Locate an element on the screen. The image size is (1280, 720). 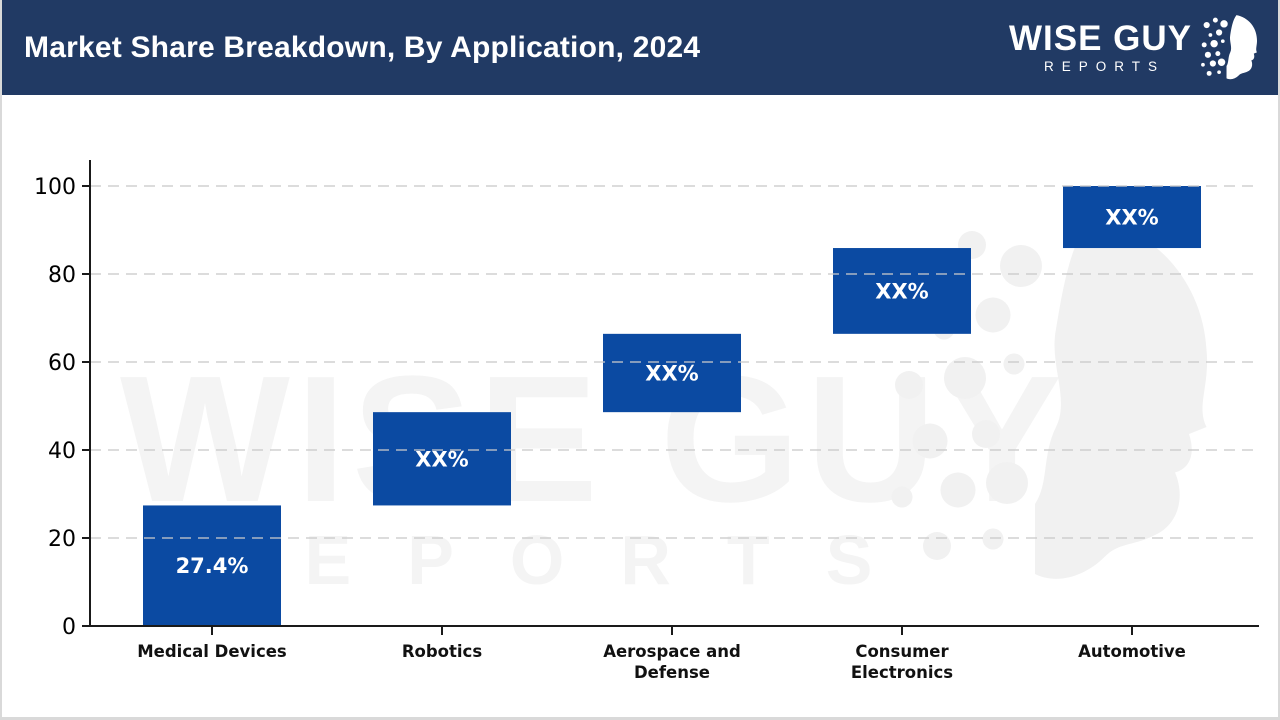
x-category-label: Aerospace and is located at coordinates (672, 651).